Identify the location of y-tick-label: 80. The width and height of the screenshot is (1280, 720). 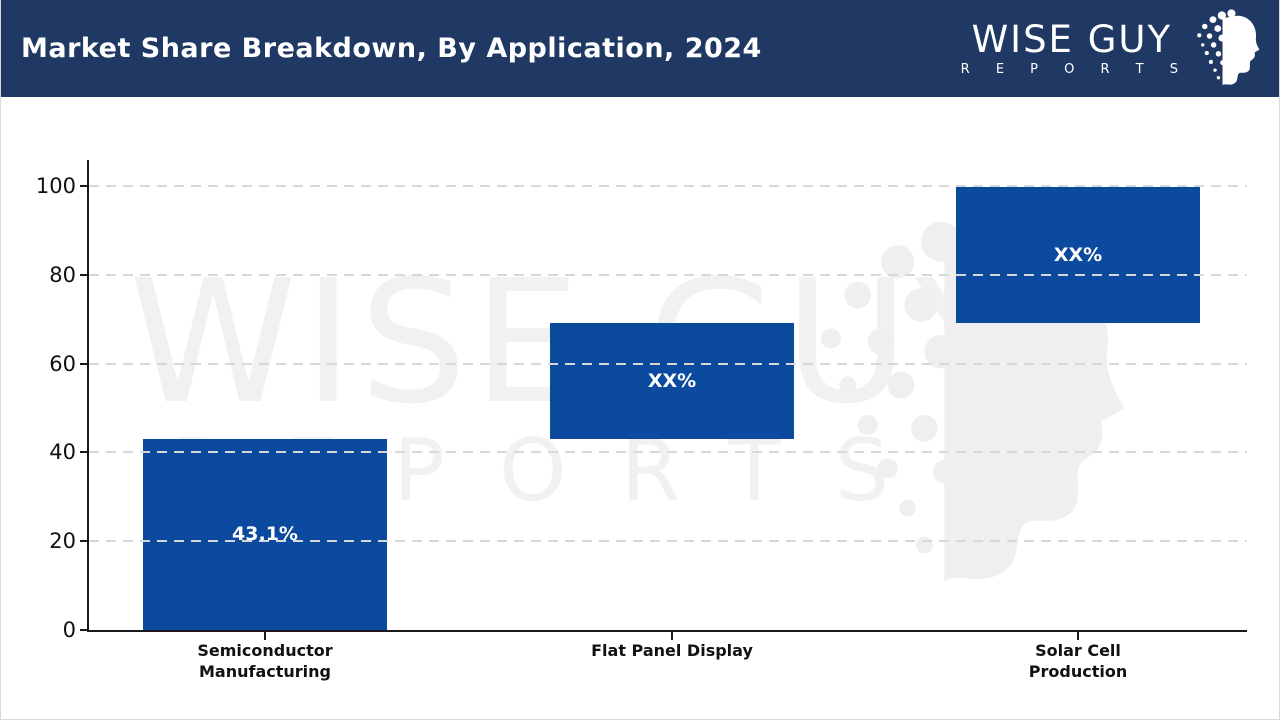
(62, 274).